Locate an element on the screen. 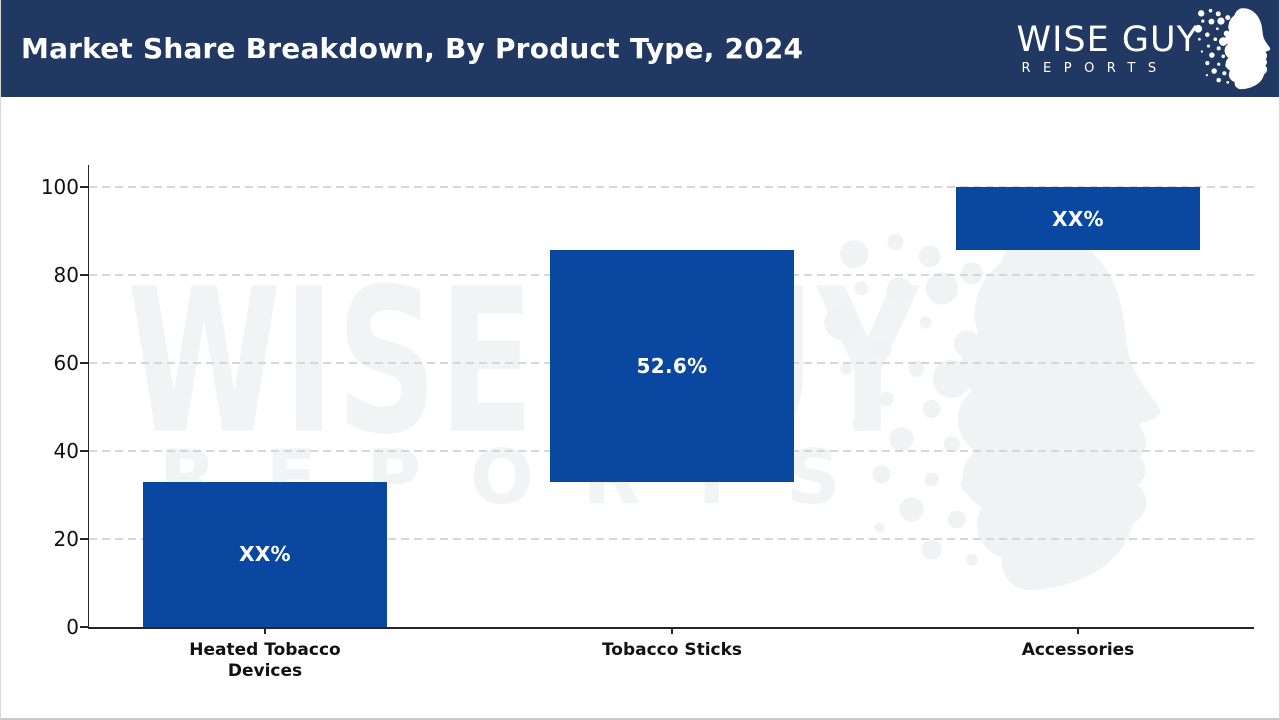  y-tick-label-100: 100 is located at coordinates (59, 187).